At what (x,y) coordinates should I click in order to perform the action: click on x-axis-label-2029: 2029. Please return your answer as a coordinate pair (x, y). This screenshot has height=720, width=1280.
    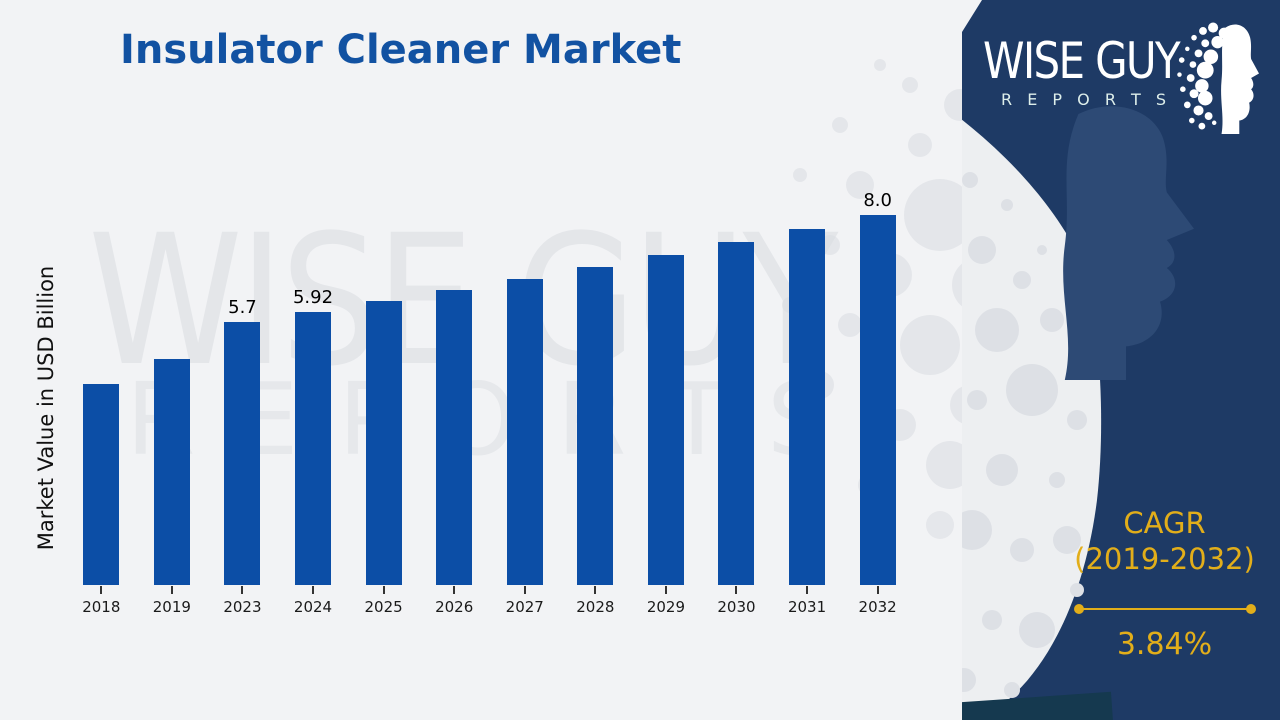
    Looking at the image, I should click on (665, 607).